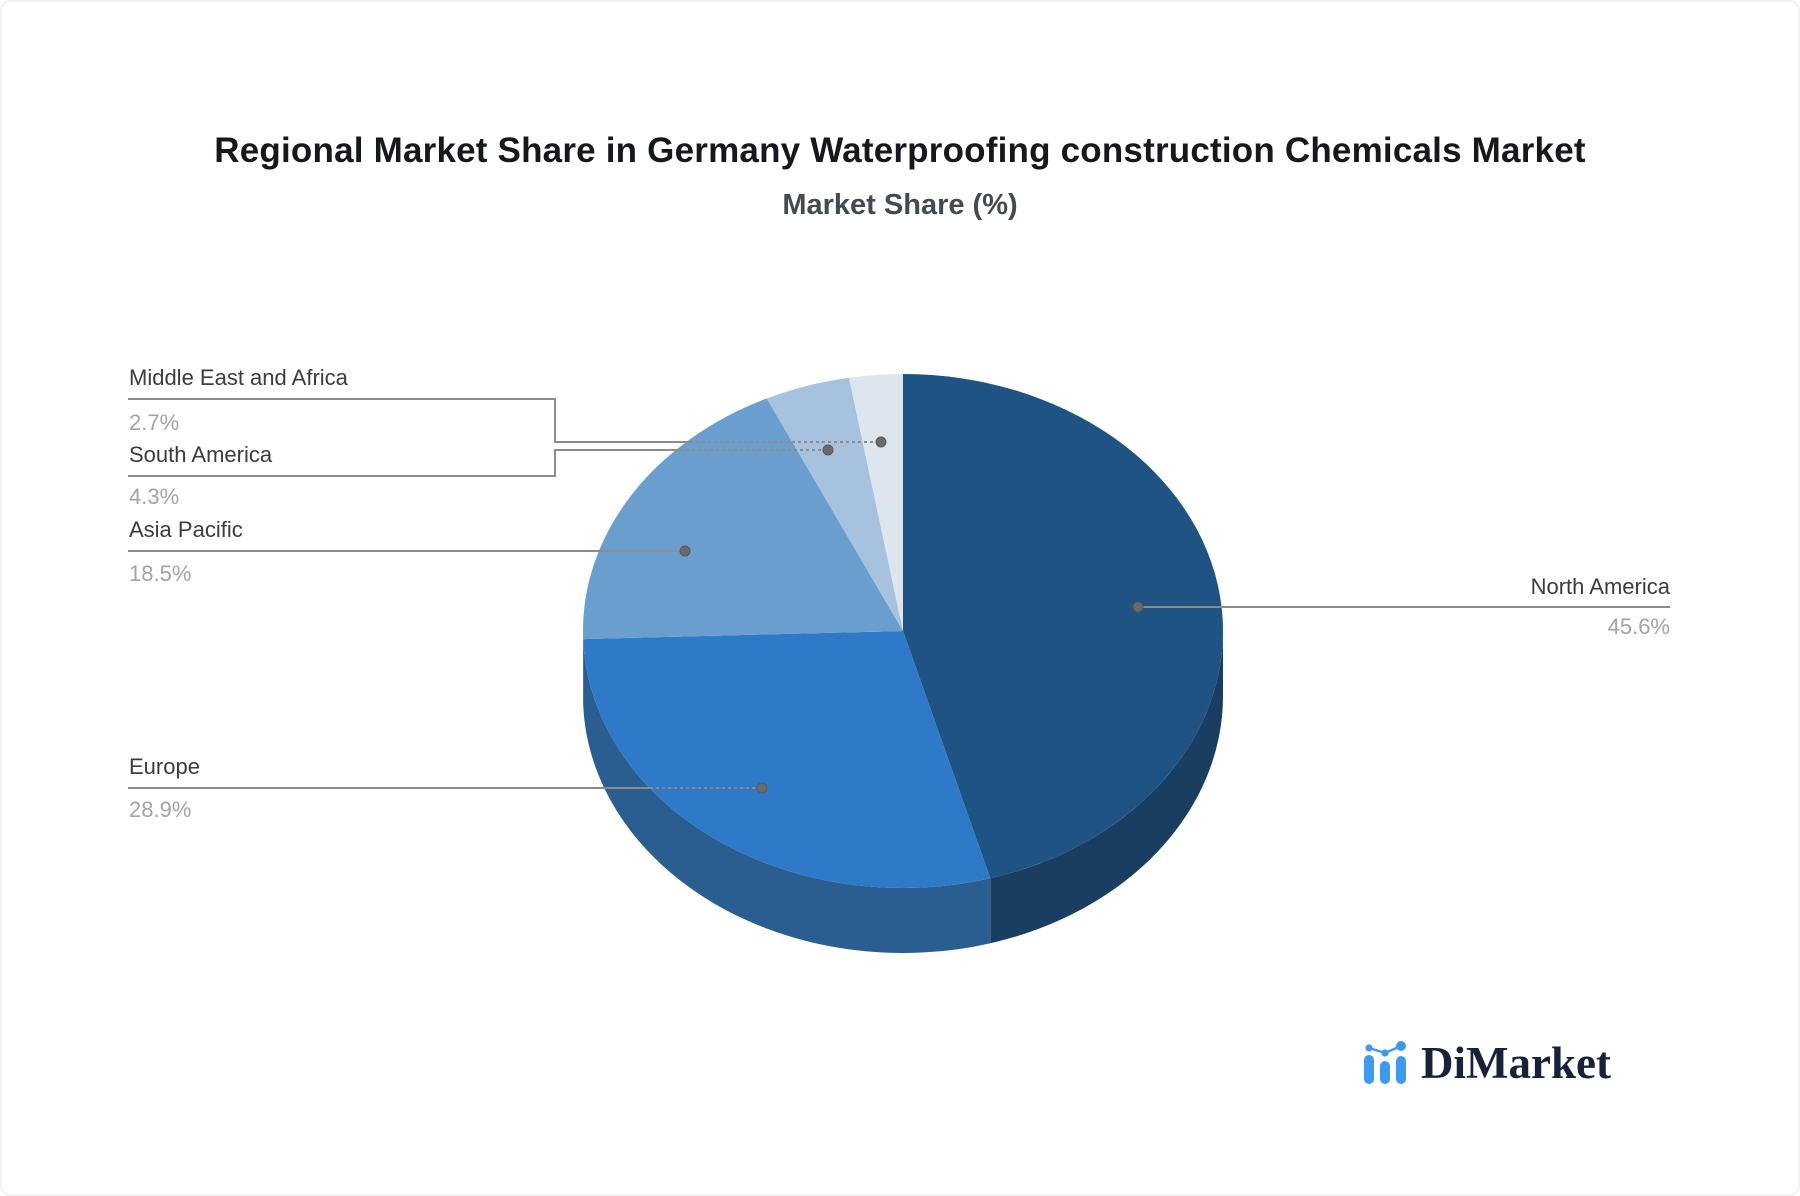 The image size is (1800, 1196). What do you see at coordinates (164, 766) in the screenshot?
I see `slice-label-europe: Europe` at bounding box center [164, 766].